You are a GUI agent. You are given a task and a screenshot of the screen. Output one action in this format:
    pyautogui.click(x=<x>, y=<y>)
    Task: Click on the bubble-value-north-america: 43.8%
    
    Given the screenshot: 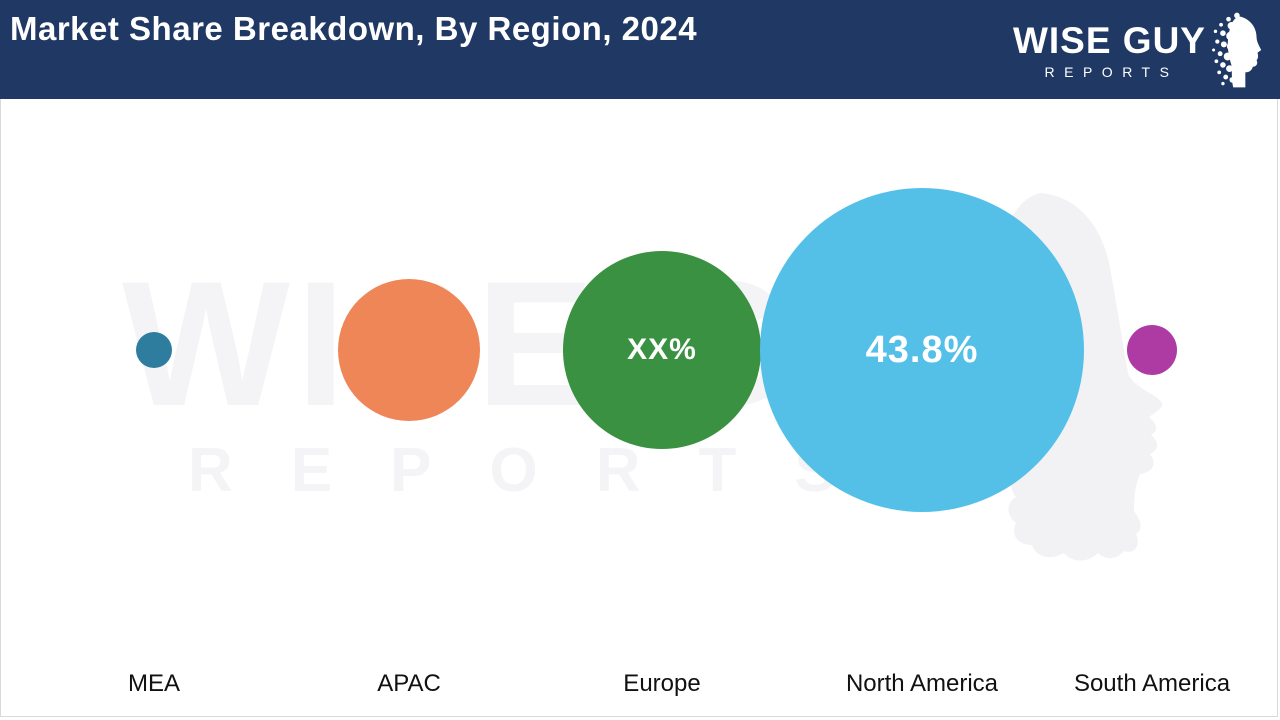 What is the action you would take?
    pyautogui.click(x=922, y=349)
    